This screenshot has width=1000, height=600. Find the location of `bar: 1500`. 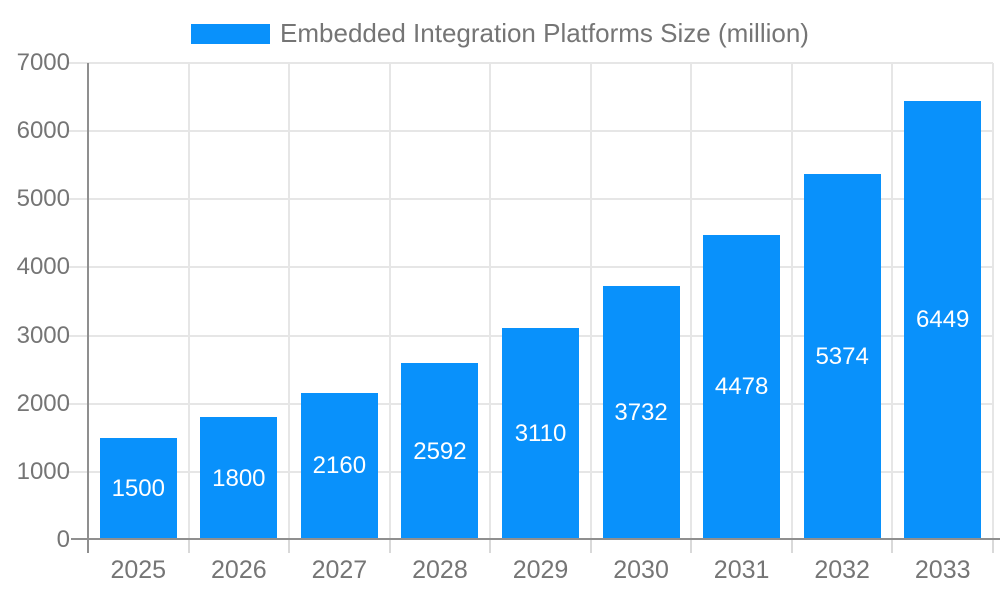

bar: 1500 is located at coordinates (138, 488).